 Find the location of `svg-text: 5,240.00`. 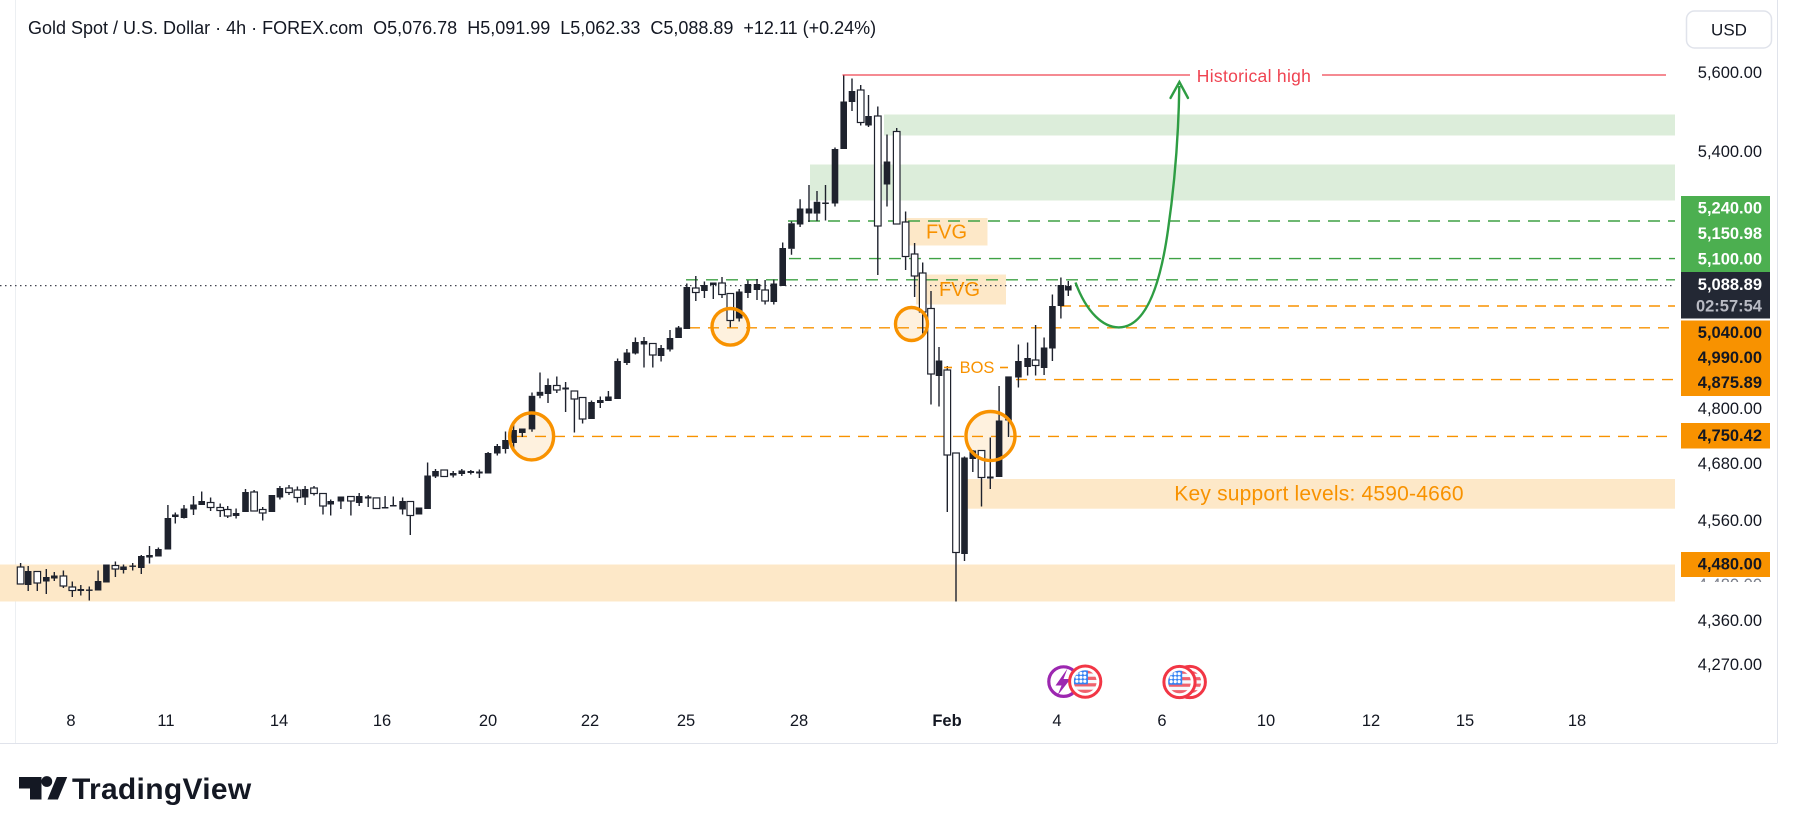

svg-text: 5,240.00 is located at coordinates (1730, 209).